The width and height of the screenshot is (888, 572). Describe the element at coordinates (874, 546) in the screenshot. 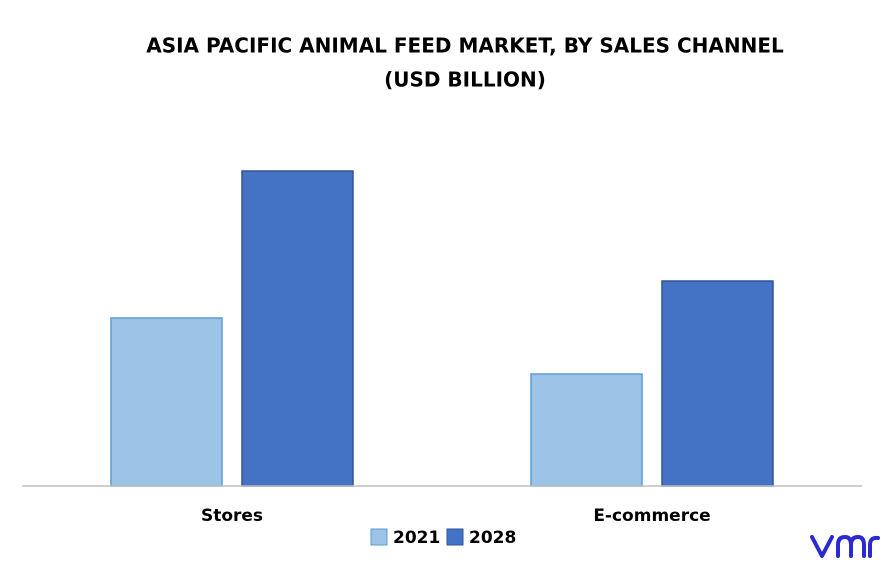

I see `logo-r` at that location.